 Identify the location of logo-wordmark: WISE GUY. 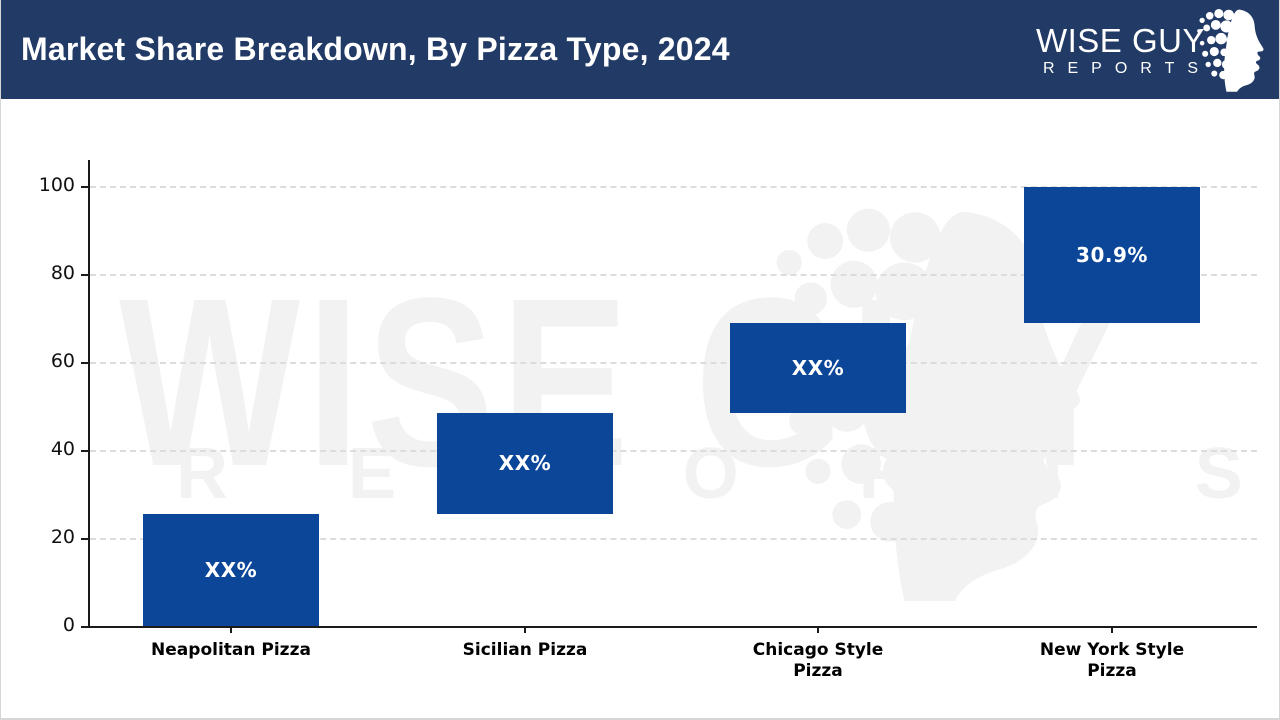
(1120, 40).